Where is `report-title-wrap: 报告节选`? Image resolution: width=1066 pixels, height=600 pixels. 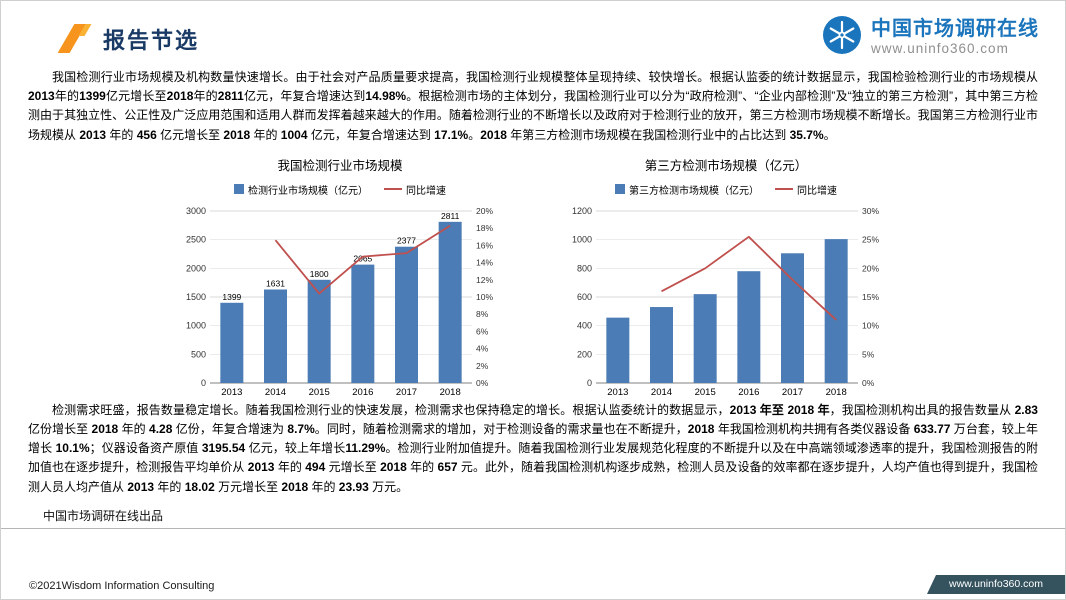
report-title-wrap: 报告节选 is located at coordinates (128, 39).